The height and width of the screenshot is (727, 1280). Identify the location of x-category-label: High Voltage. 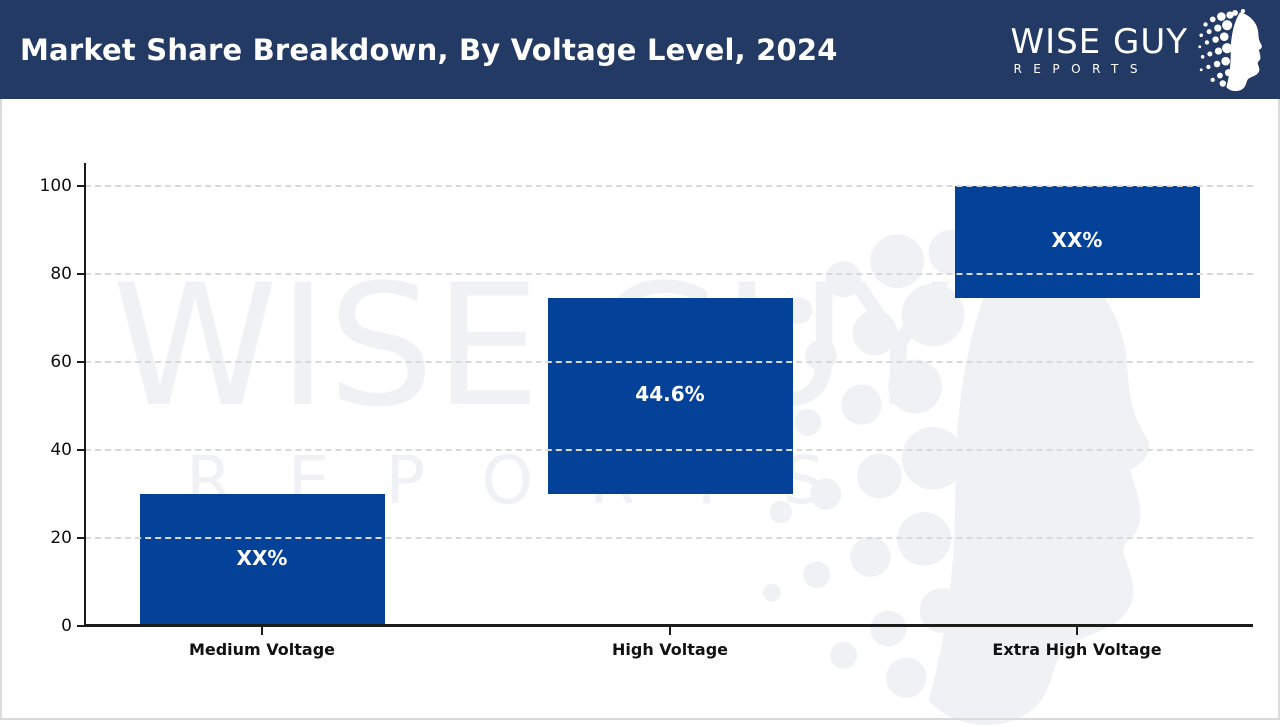
(670, 649).